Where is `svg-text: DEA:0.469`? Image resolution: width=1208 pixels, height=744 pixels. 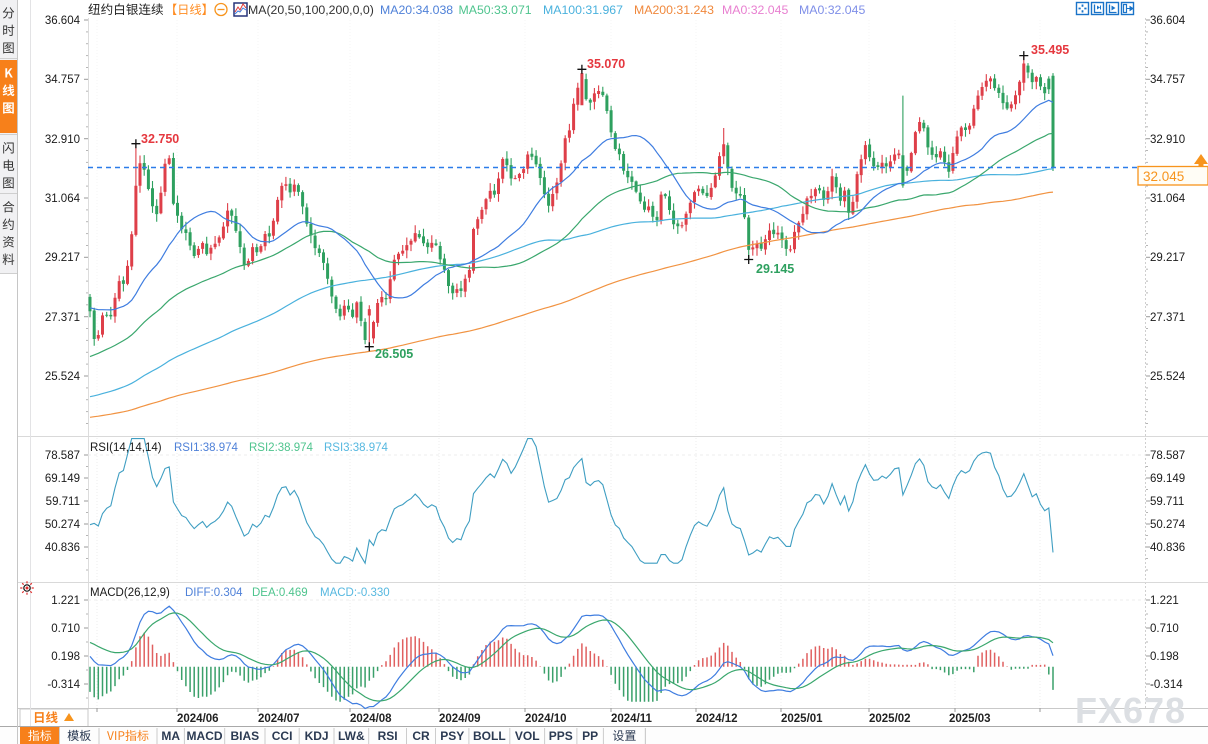 svg-text: DEA:0.469 is located at coordinates (280, 593).